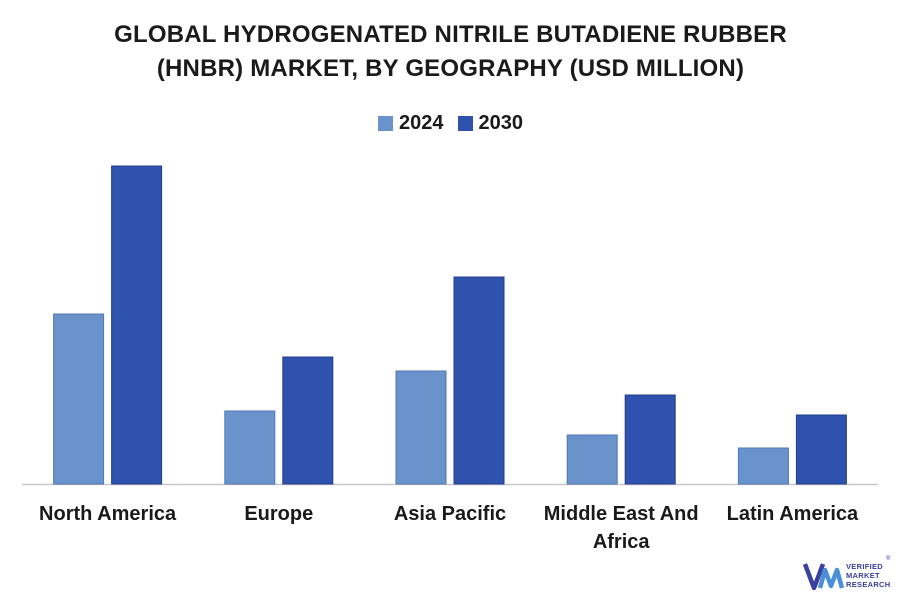 This screenshot has width=901, height=599. What do you see at coordinates (479, 380) in the screenshot?
I see `bar-asia-pacific-2030` at bounding box center [479, 380].